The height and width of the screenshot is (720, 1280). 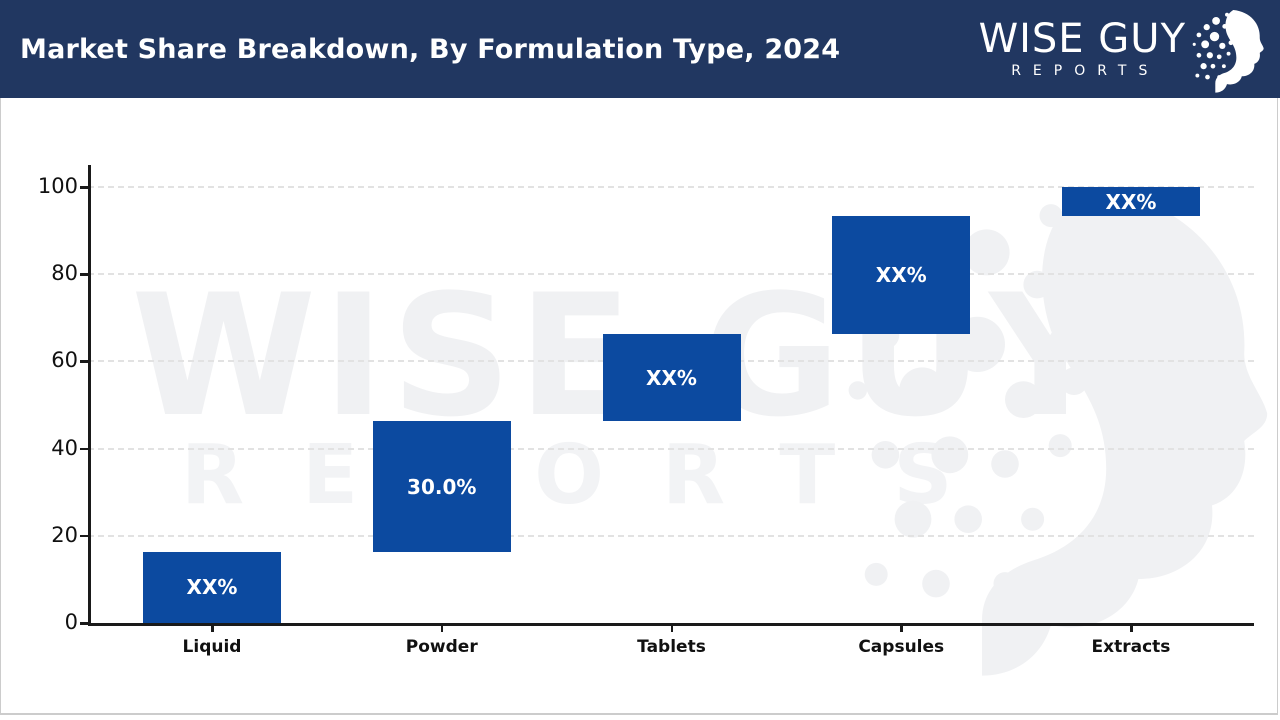 I want to click on x-tick-label-extracts: Extracts, so click(x=1131, y=647).